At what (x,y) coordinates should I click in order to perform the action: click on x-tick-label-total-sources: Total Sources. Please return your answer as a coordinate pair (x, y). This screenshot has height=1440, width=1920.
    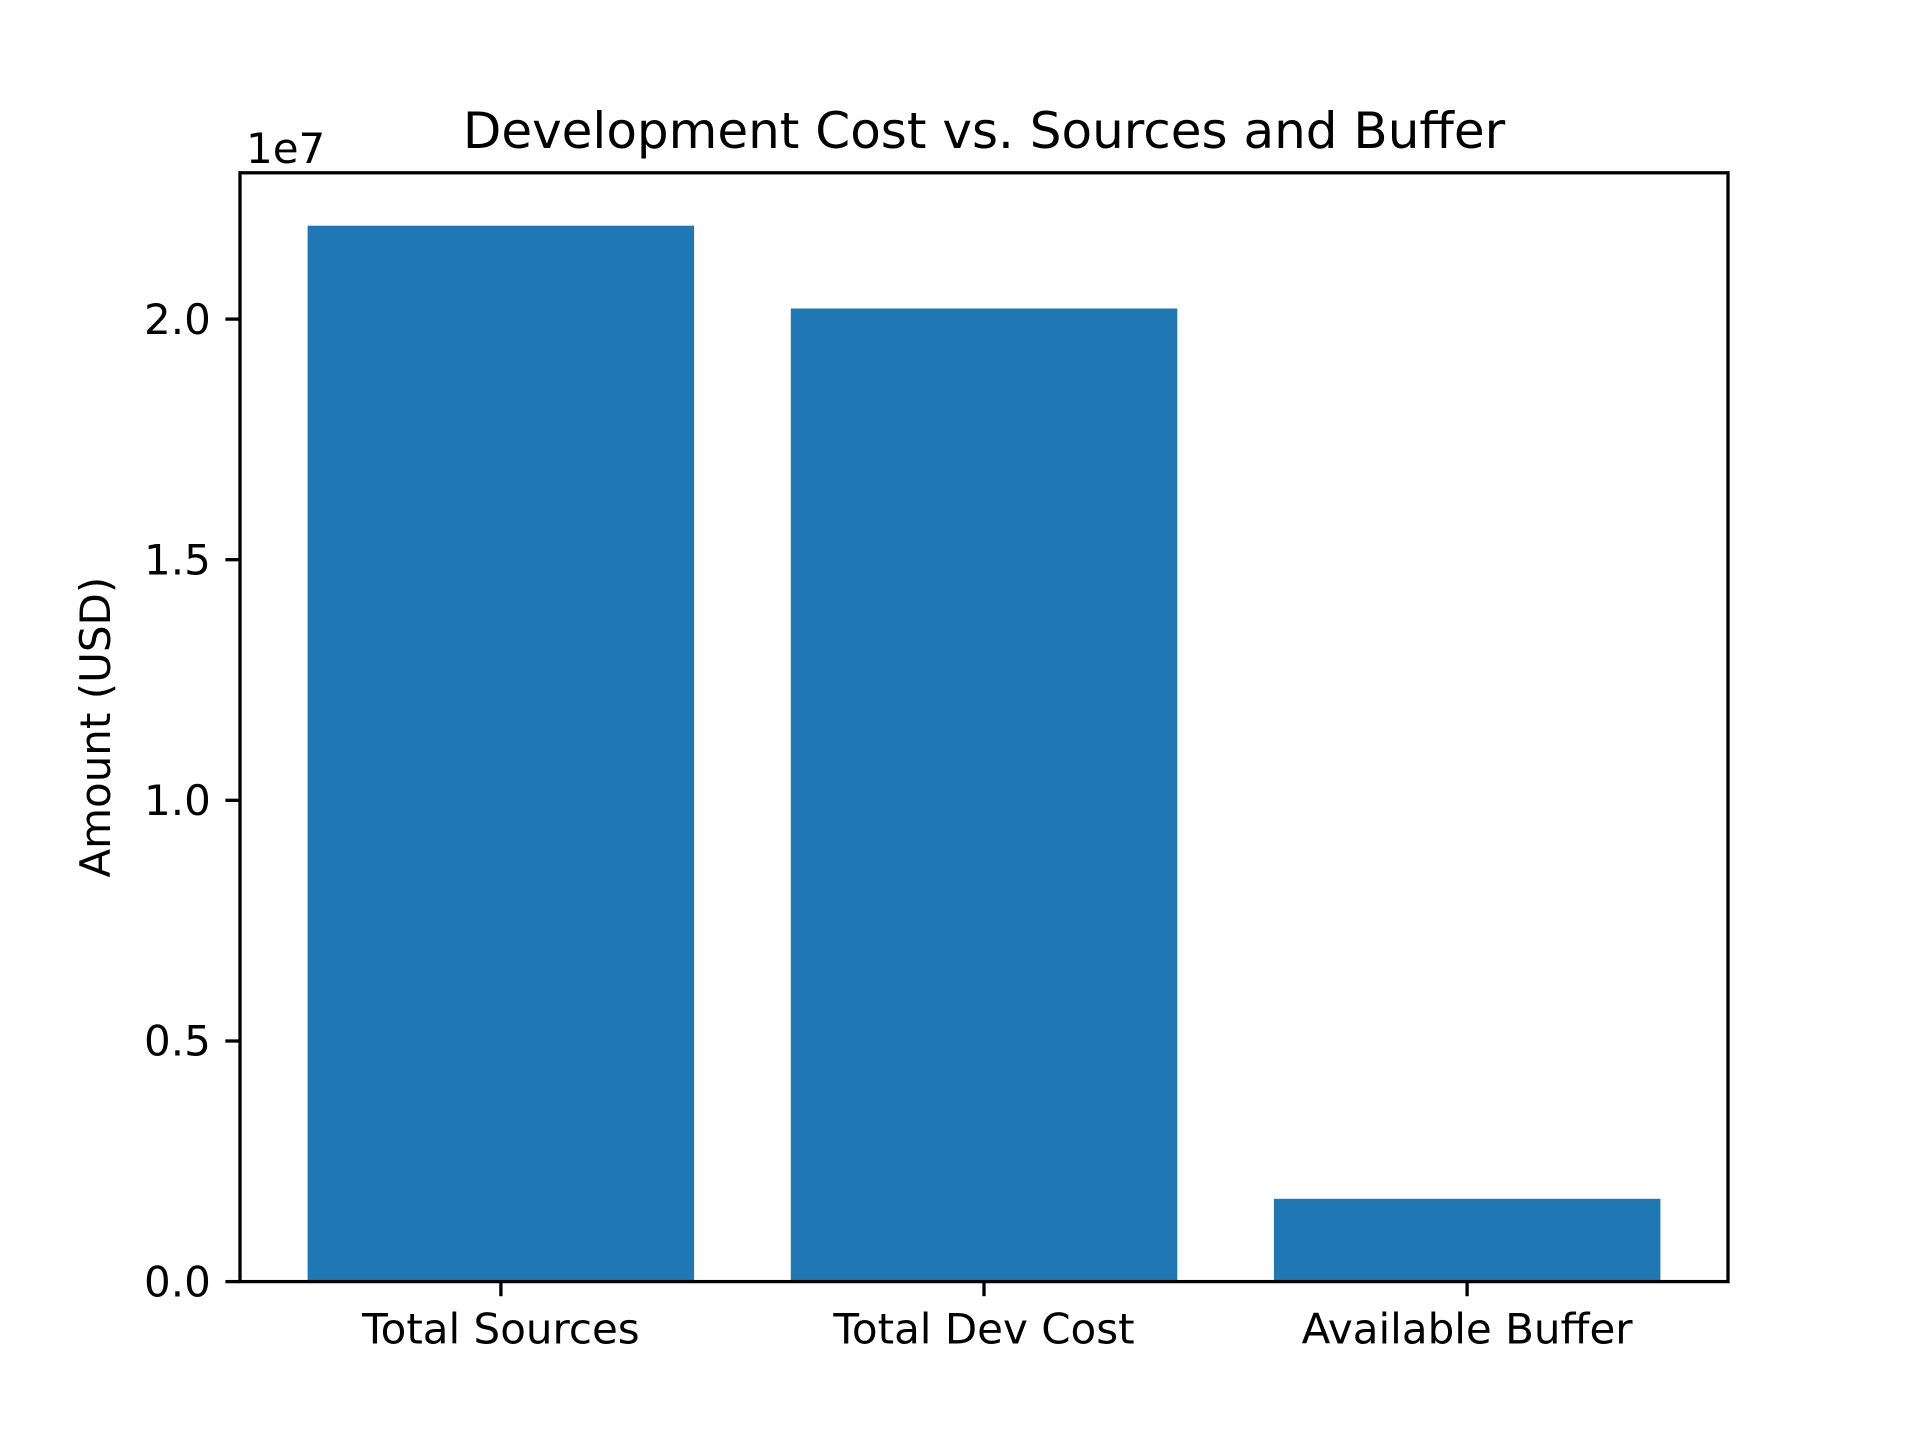
    Looking at the image, I should click on (500, 1329).